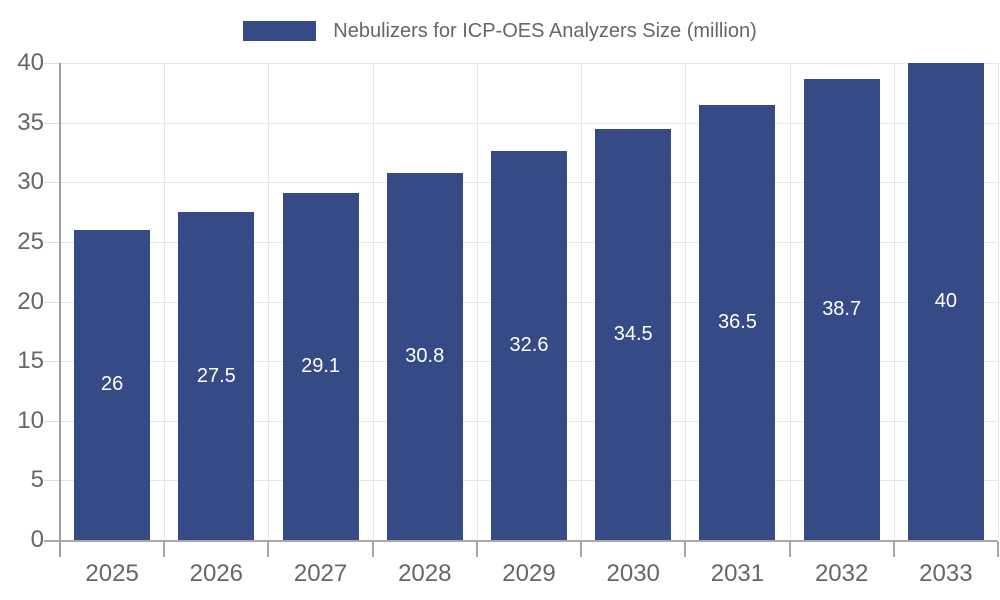 This screenshot has width=1000, height=600. What do you see at coordinates (320, 573) in the screenshot?
I see `x-axis-tick-label: 2027` at bounding box center [320, 573].